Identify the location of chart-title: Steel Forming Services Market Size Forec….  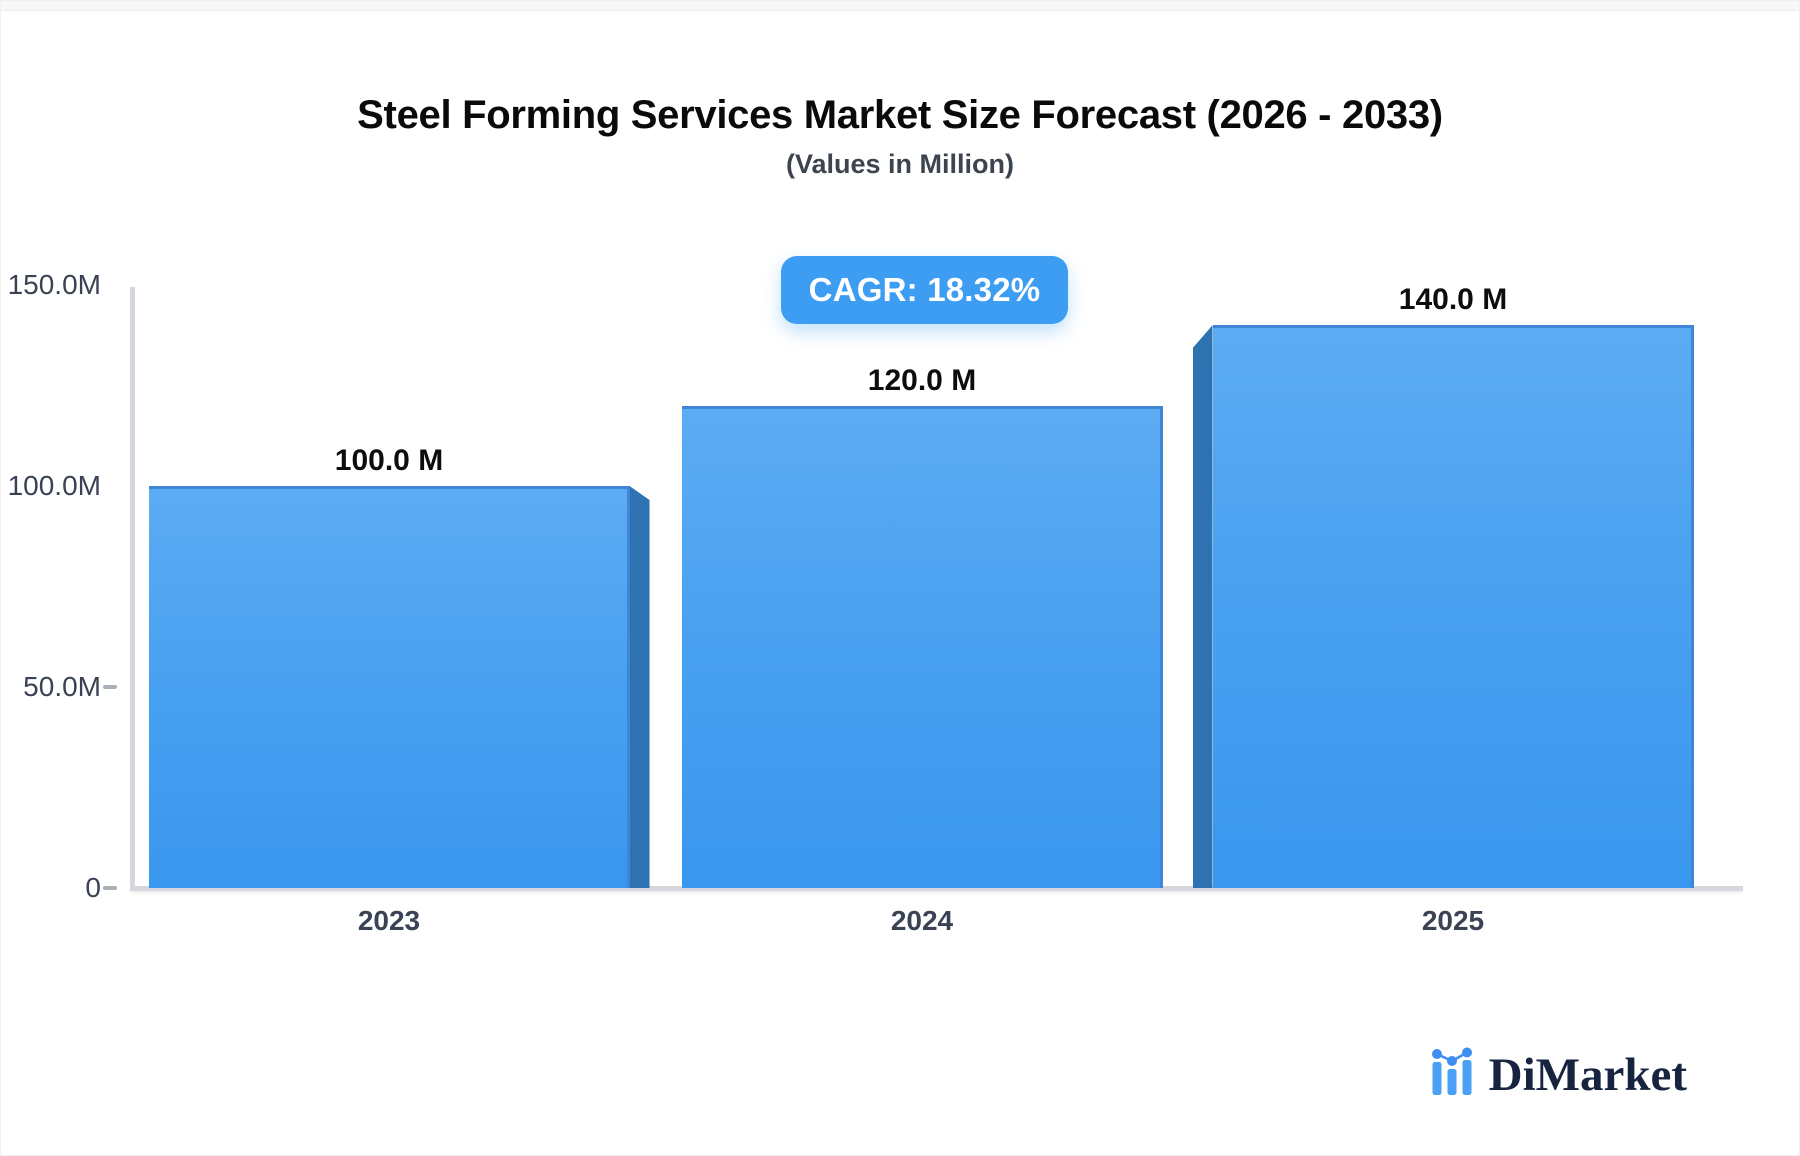
(900, 115).